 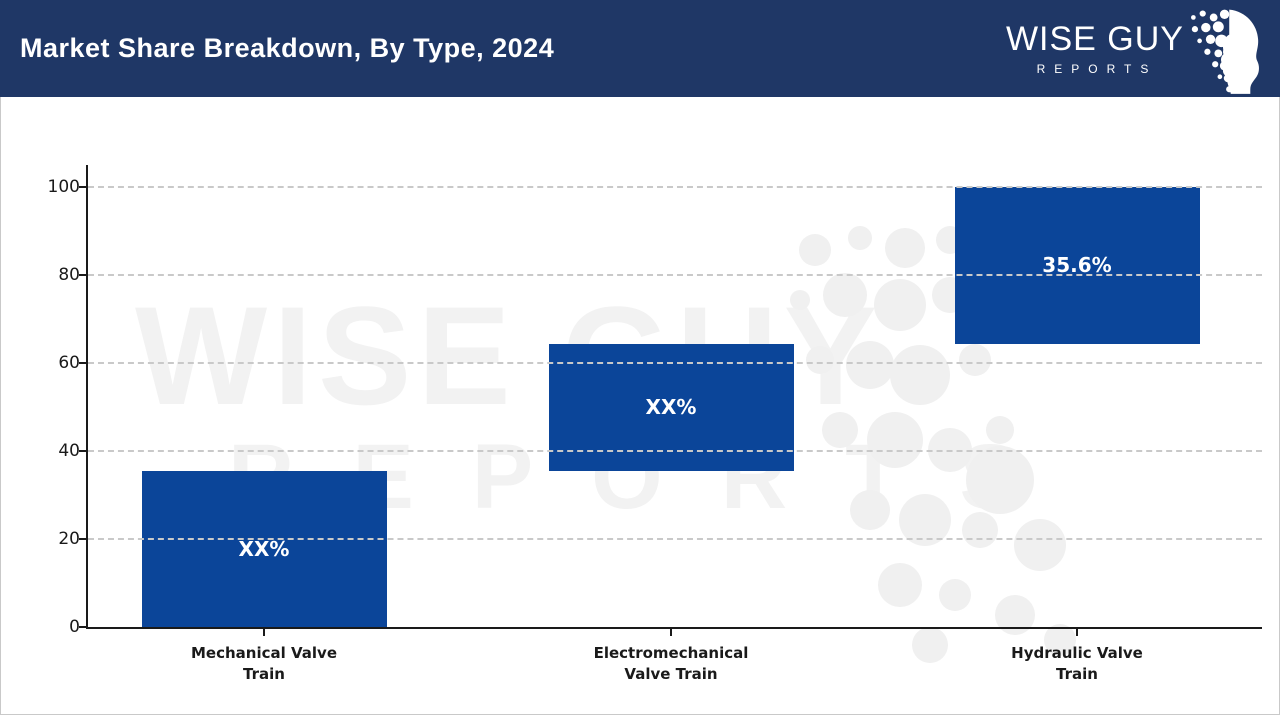 I want to click on category-label: Mechanical Valve Train, so click(x=264, y=664).